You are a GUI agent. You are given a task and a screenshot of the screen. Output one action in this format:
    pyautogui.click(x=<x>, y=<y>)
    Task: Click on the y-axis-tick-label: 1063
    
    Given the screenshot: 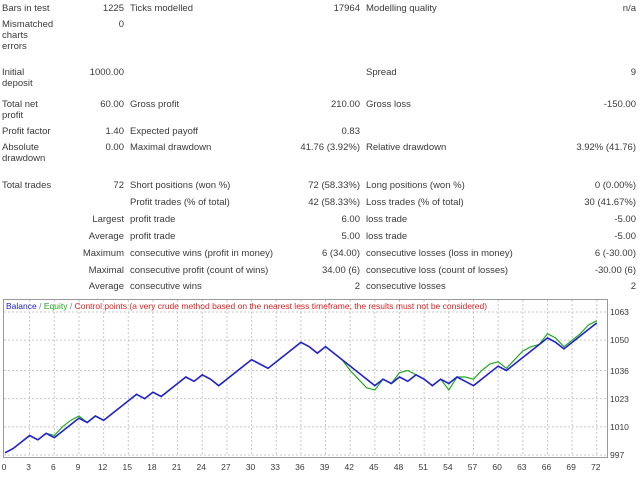 What is the action you would take?
    pyautogui.click(x=619, y=312)
    